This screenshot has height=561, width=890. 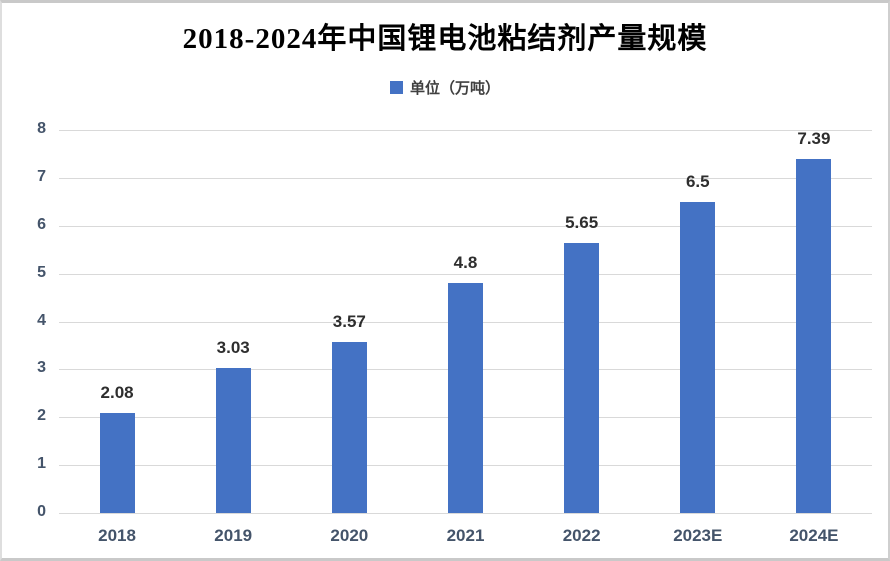 What do you see at coordinates (349, 322) in the screenshot?
I see `bar-value-label: 3.57` at bounding box center [349, 322].